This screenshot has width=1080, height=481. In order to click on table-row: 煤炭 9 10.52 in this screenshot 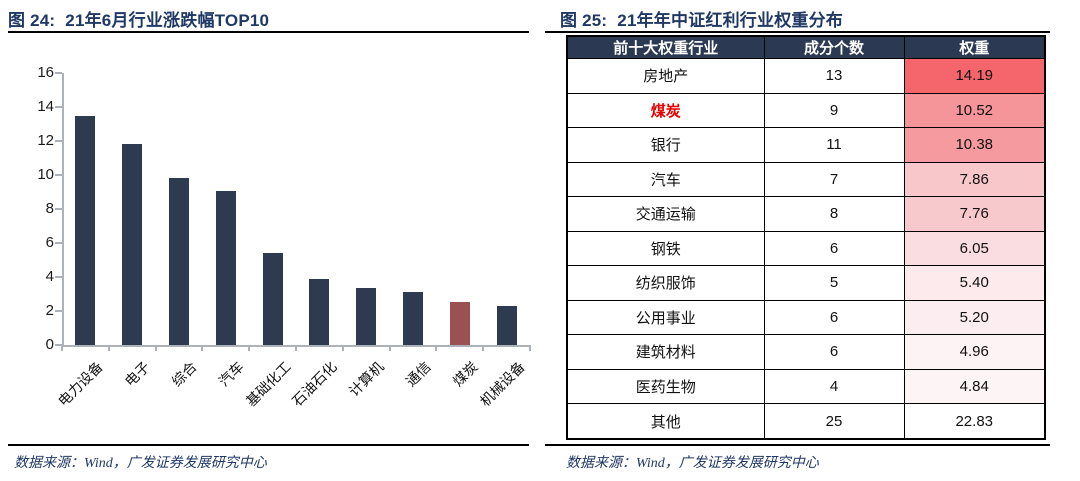, I will do `click(806, 110)`.